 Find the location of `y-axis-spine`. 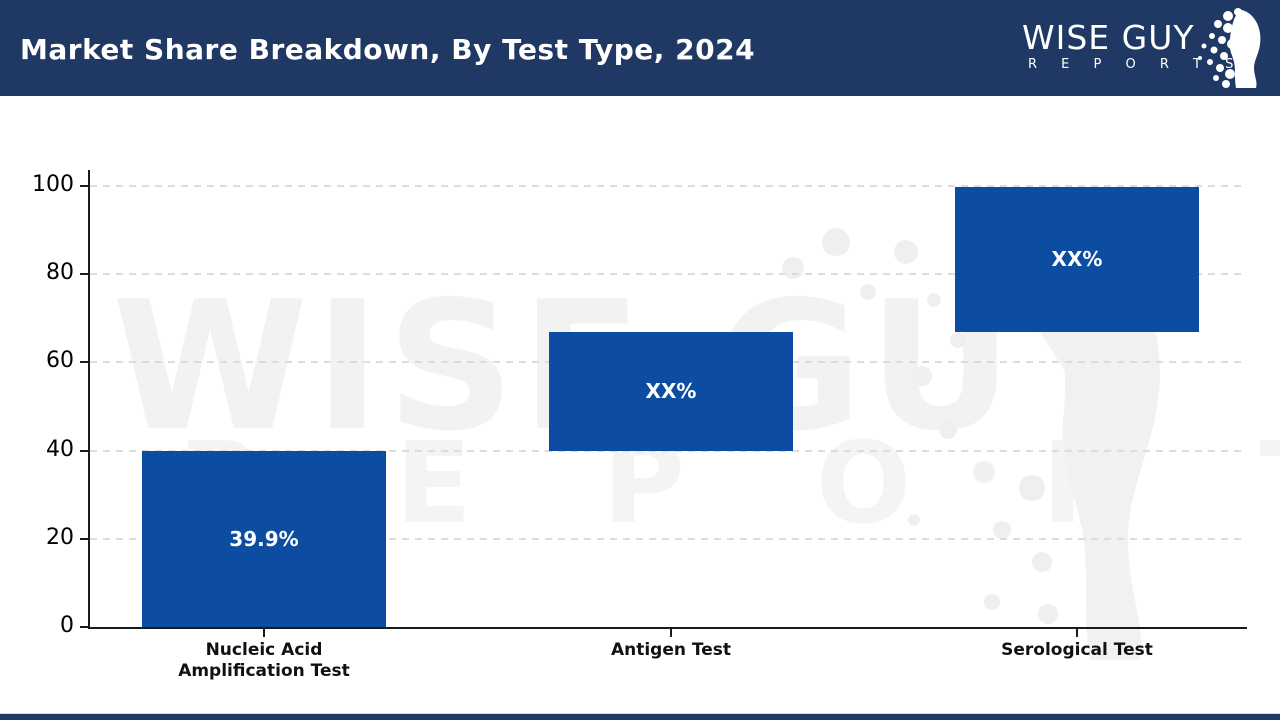

y-axis-spine is located at coordinates (89, 399).